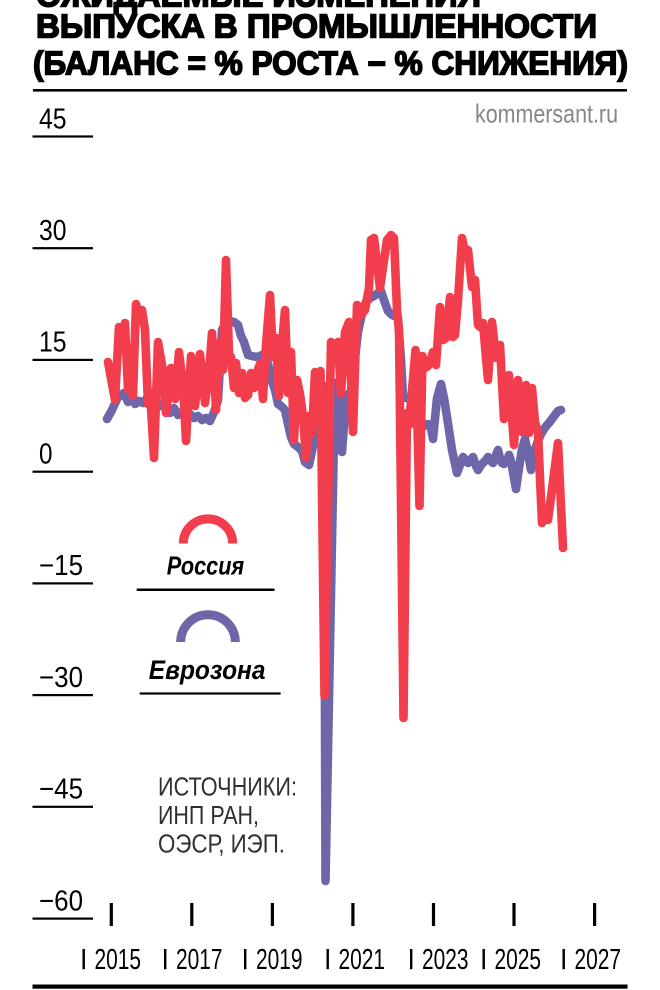 This screenshot has width=660, height=990. I want to click on svg-text: 2021, so click(362, 960).